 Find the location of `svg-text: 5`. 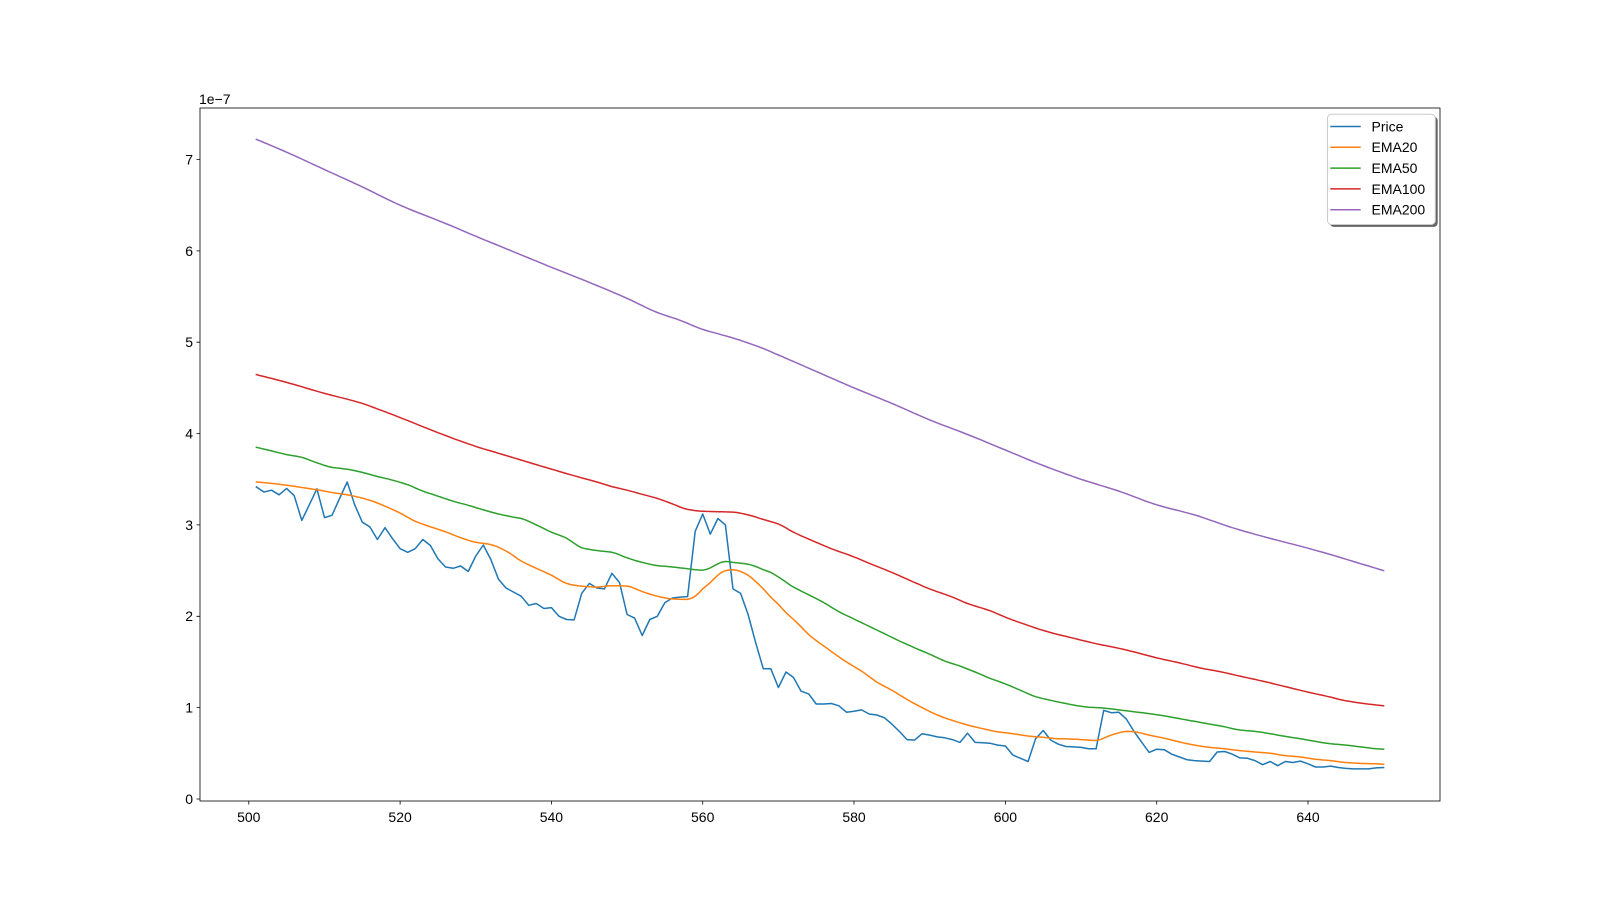

svg-text: 5 is located at coordinates (189, 342).